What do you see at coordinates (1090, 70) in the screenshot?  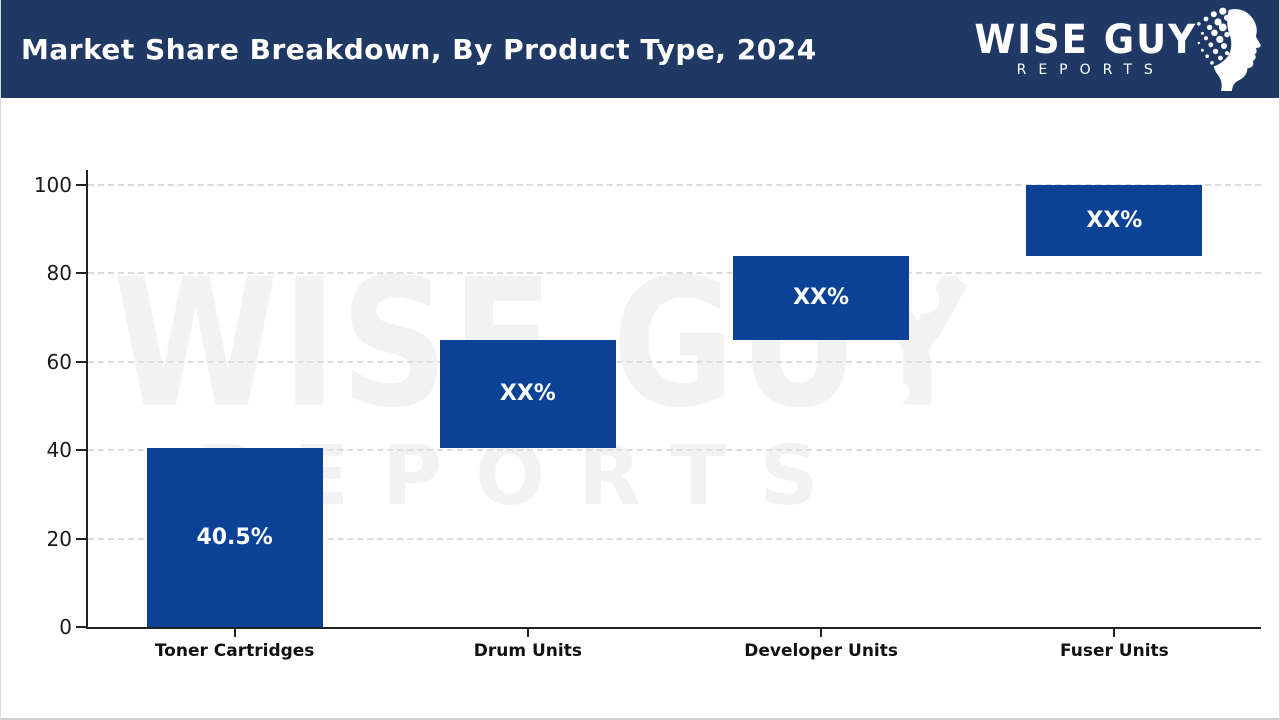 I see `logo-subtext: REPORTS` at bounding box center [1090, 70].